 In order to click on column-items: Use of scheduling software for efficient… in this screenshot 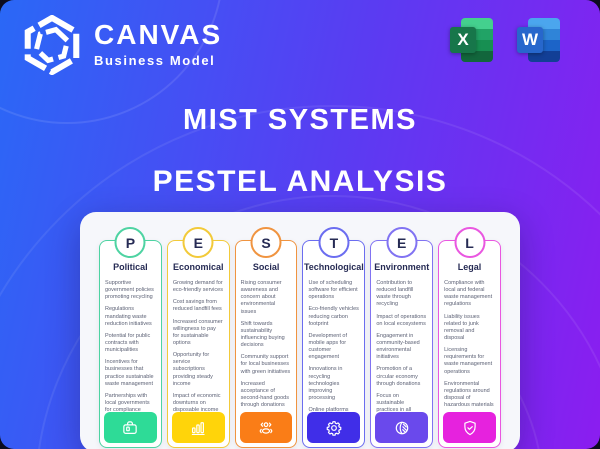, I will do `click(333, 342)`.